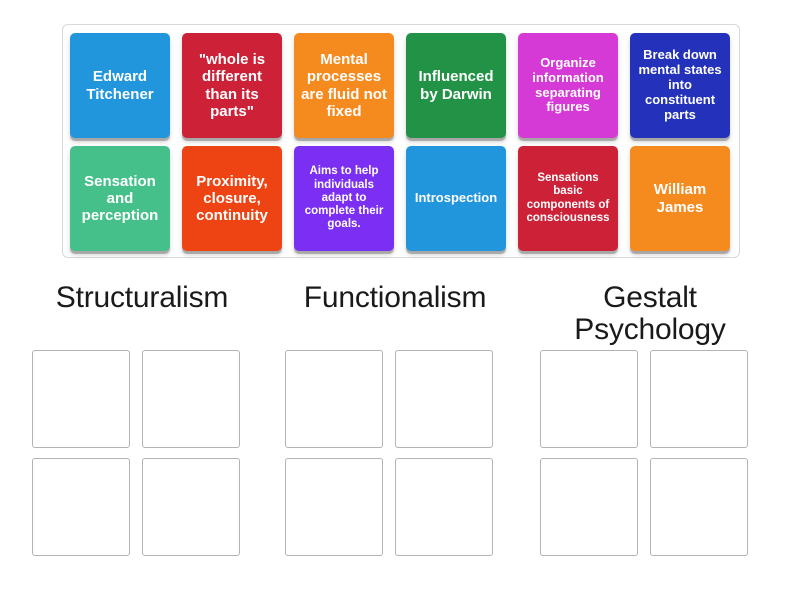 This screenshot has height=600, width=800. I want to click on tile-label: Mental processes are fluid not fixed, so click(344, 85).